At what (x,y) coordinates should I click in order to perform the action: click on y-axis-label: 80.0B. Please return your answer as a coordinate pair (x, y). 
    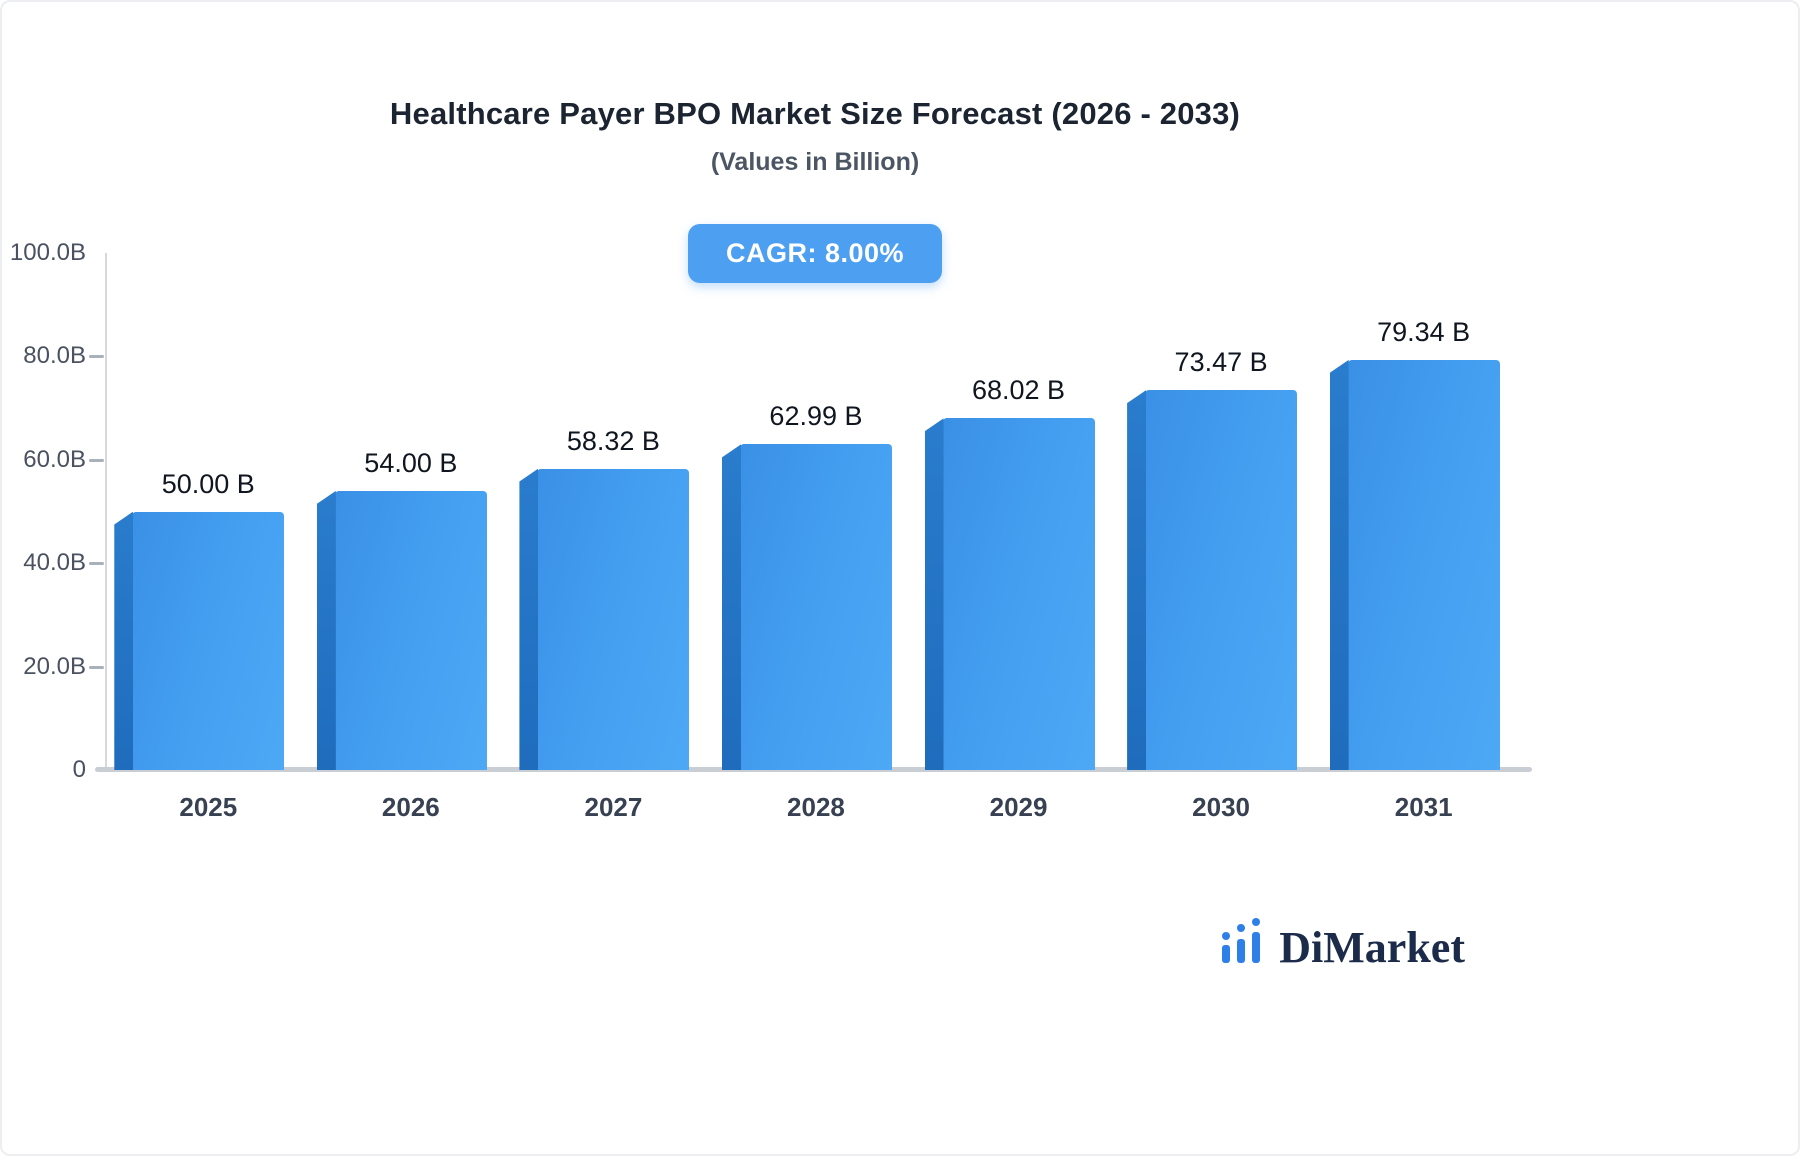
    Looking at the image, I should click on (54, 356).